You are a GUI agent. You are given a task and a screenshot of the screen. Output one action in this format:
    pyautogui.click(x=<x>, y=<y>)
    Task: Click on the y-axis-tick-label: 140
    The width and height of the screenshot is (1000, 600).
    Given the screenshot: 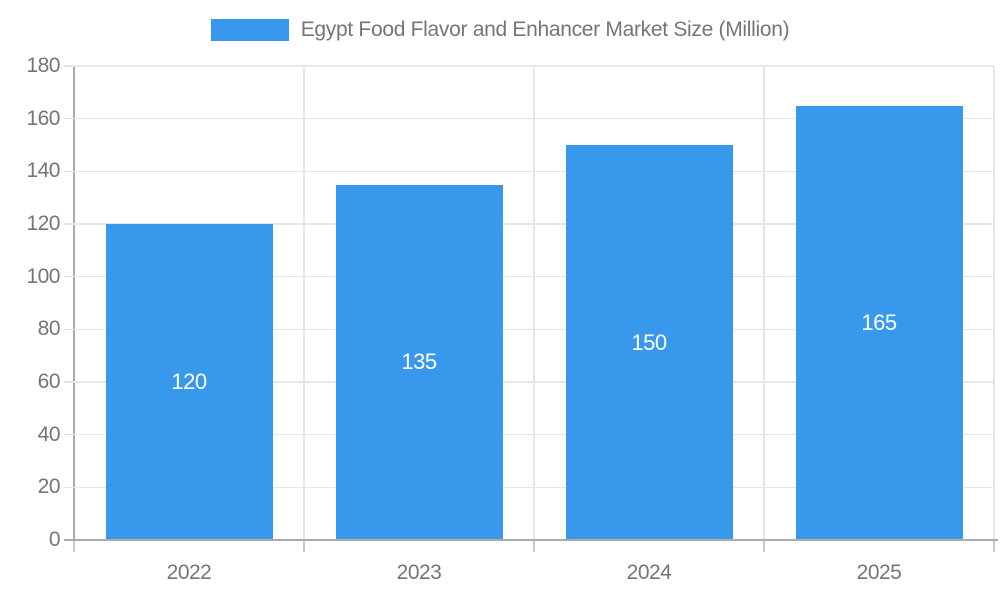 What is the action you would take?
    pyautogui.click(x=43, y=171)
    